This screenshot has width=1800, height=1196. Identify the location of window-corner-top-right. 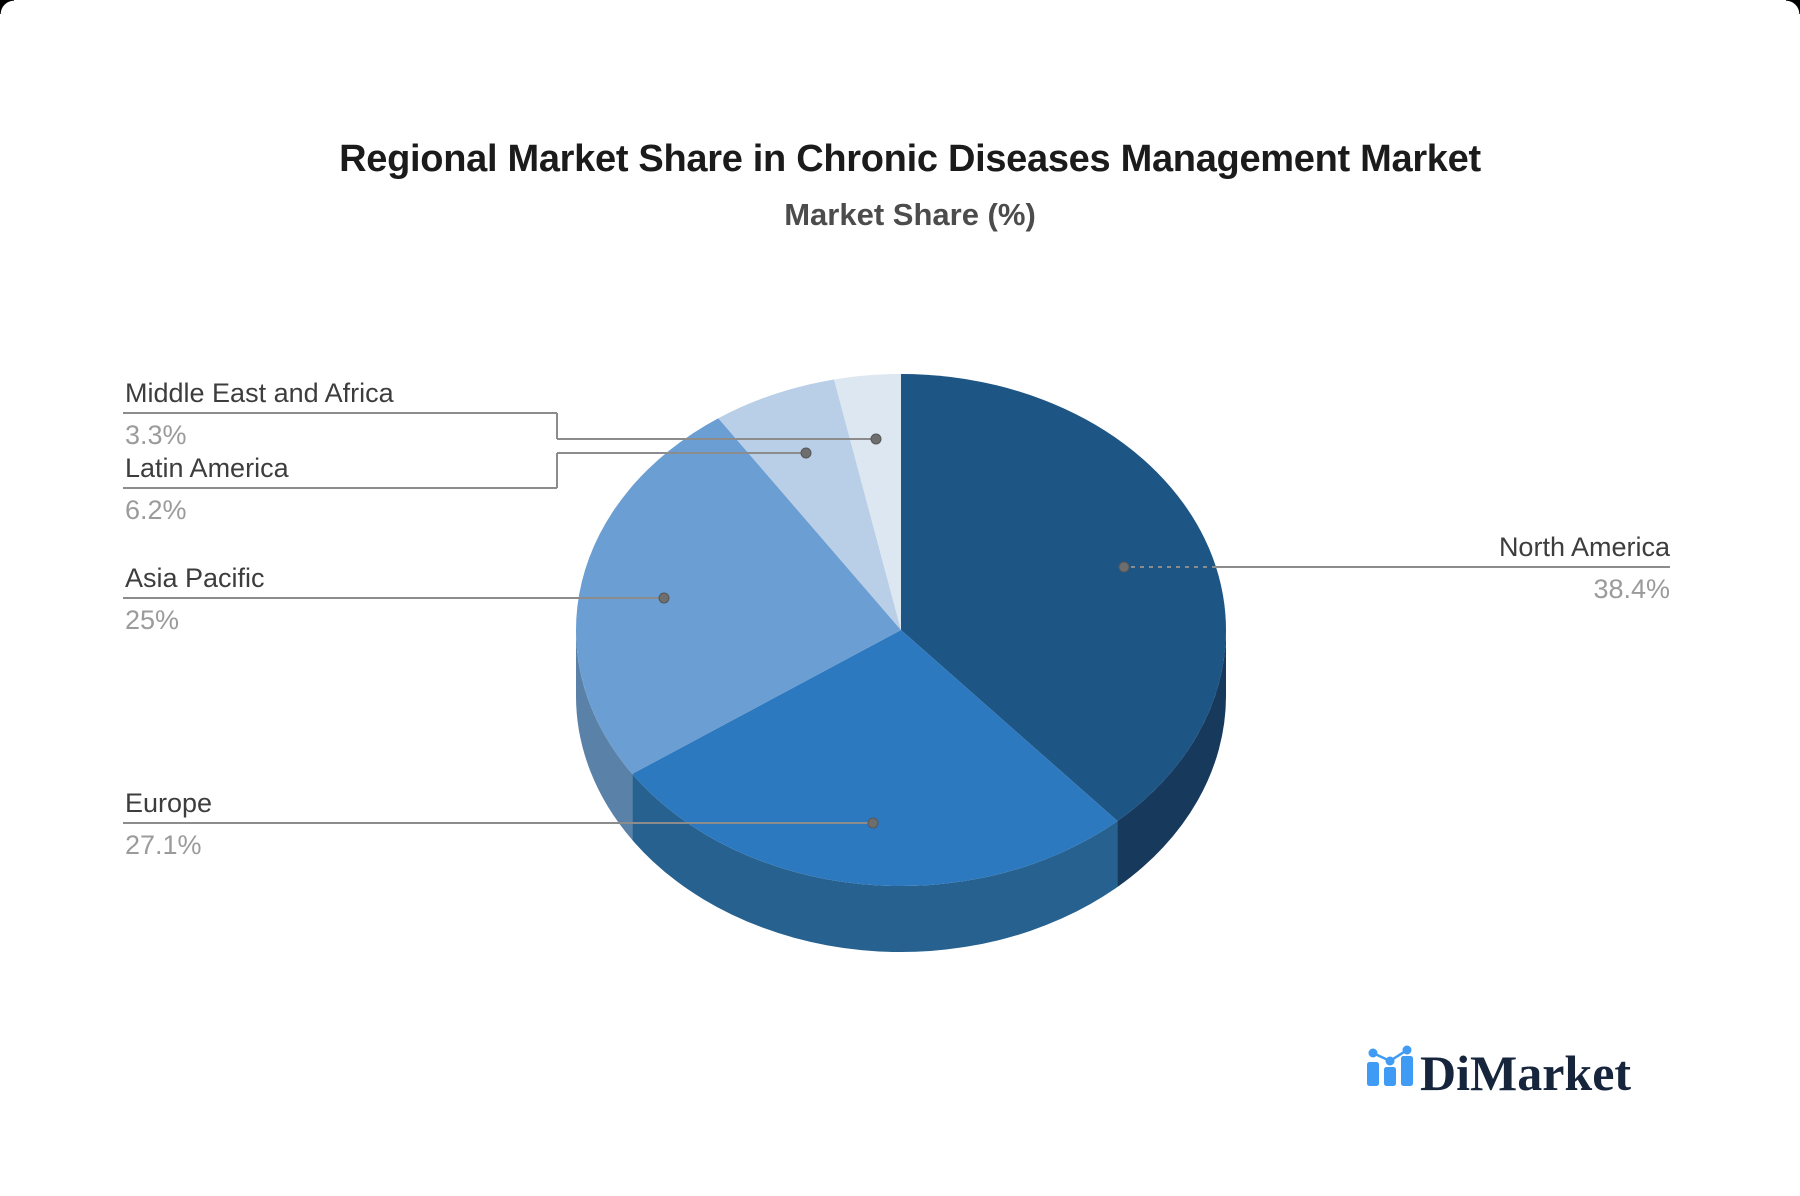
(1793, 7).